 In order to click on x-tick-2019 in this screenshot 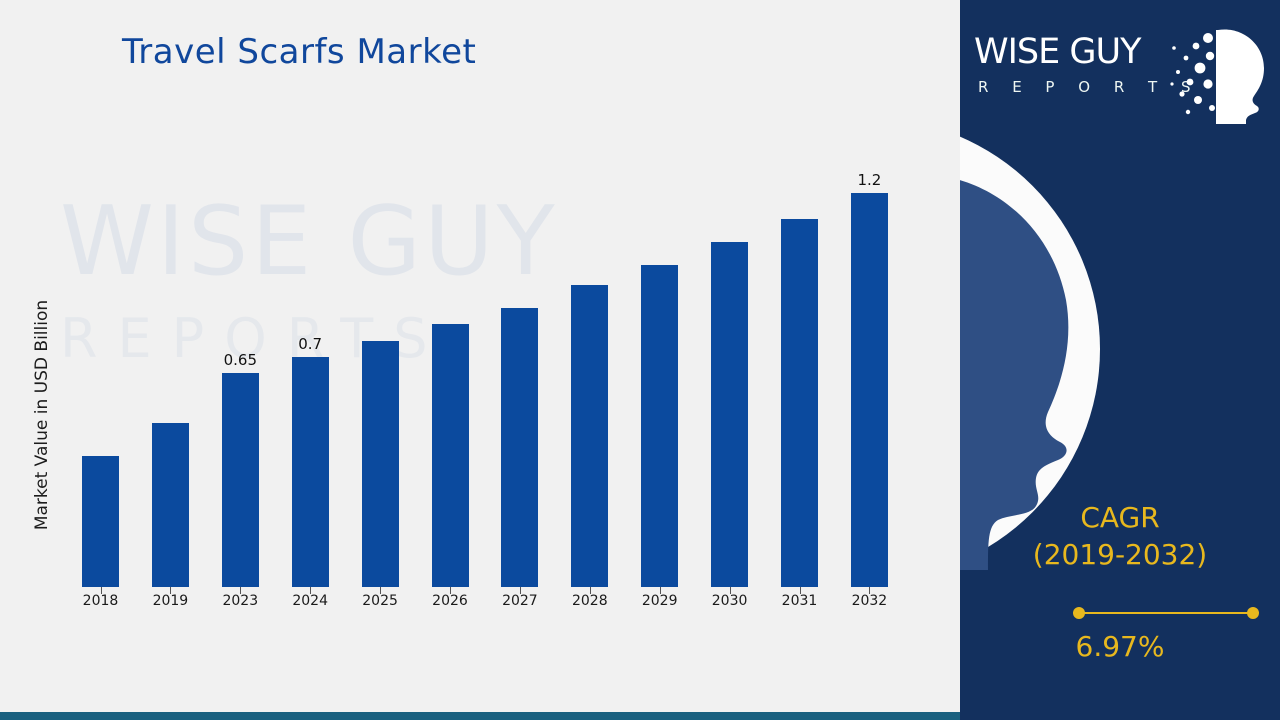, I will do `click(171, 590)`.